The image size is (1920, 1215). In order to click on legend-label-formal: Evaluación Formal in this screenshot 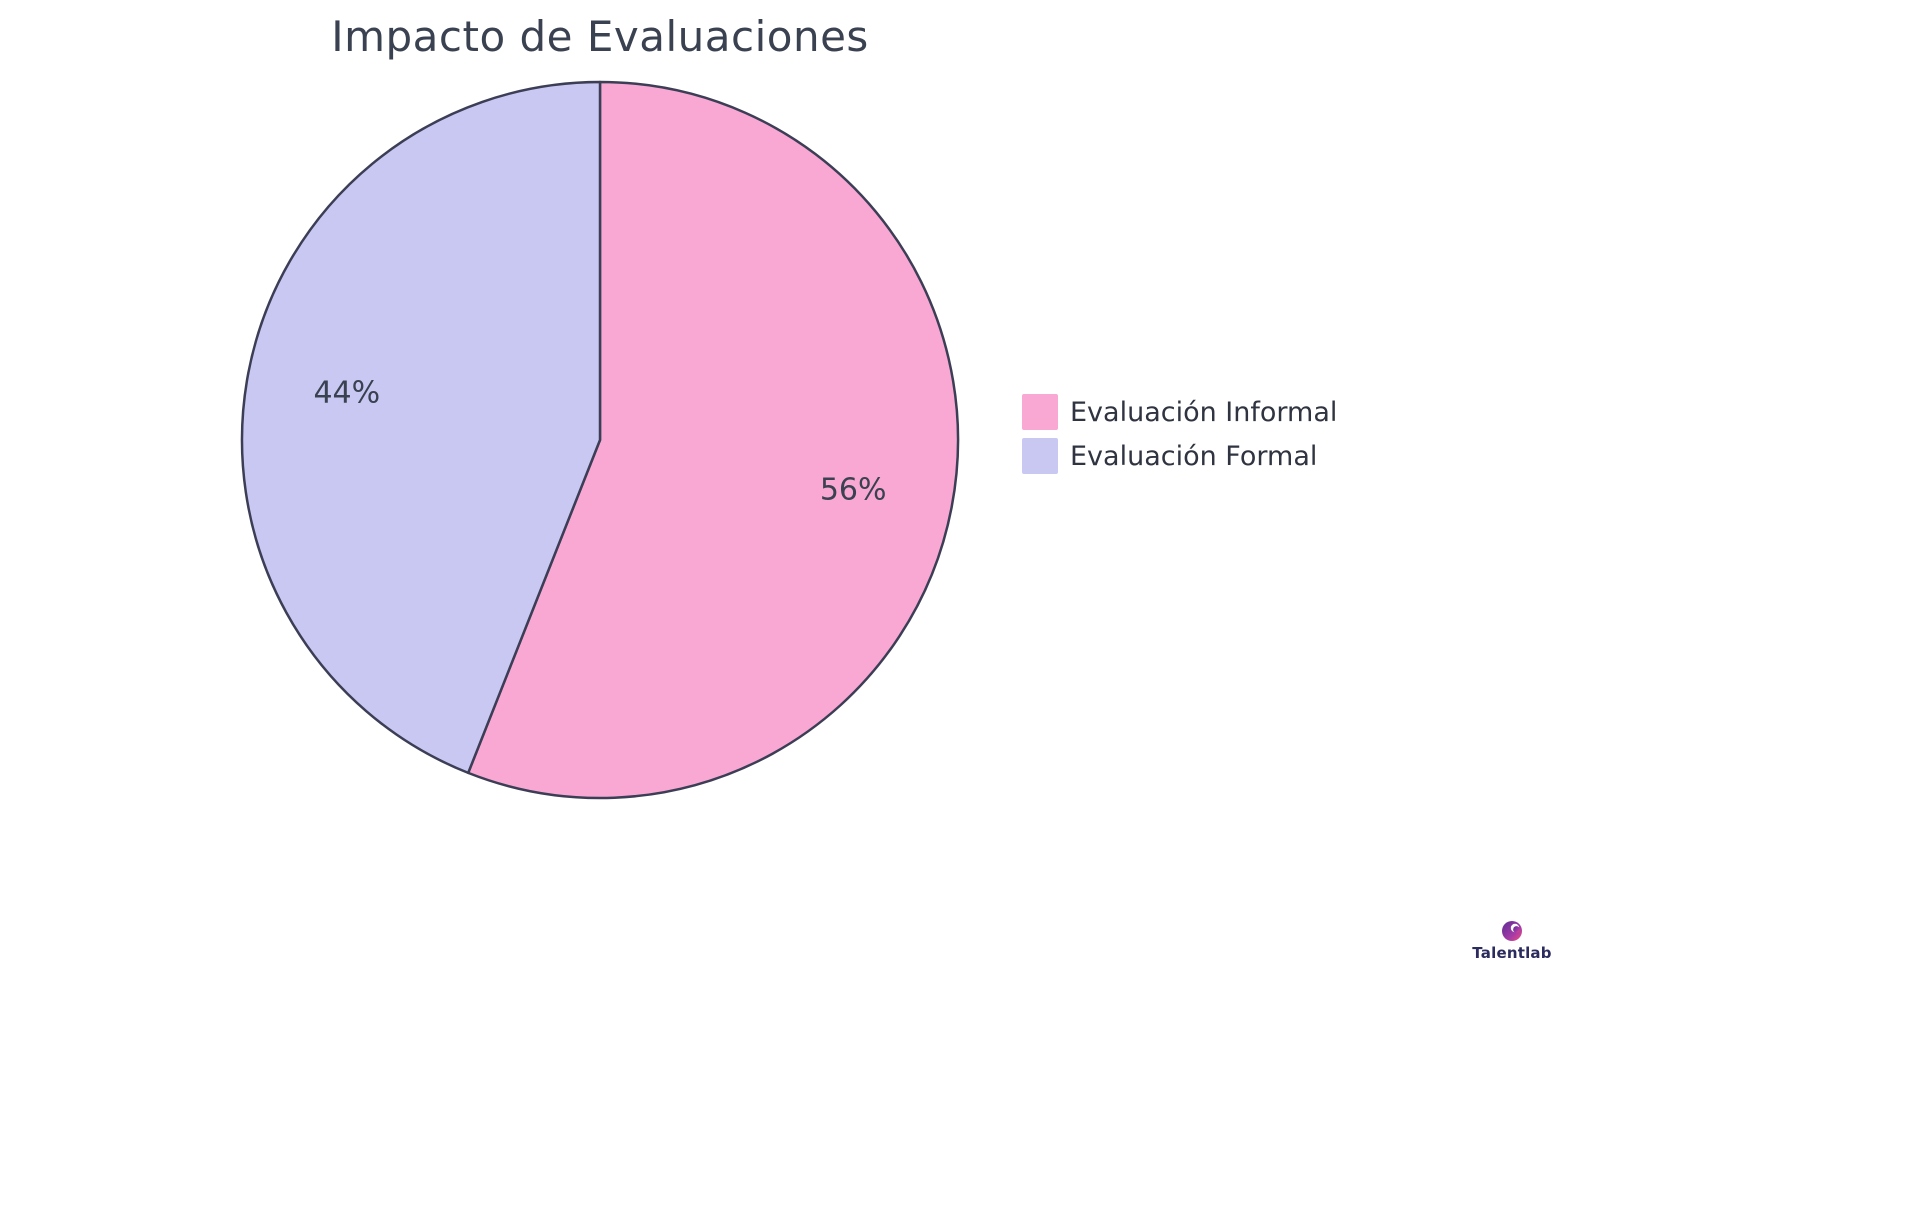, I will do `click(1194, 456)`.